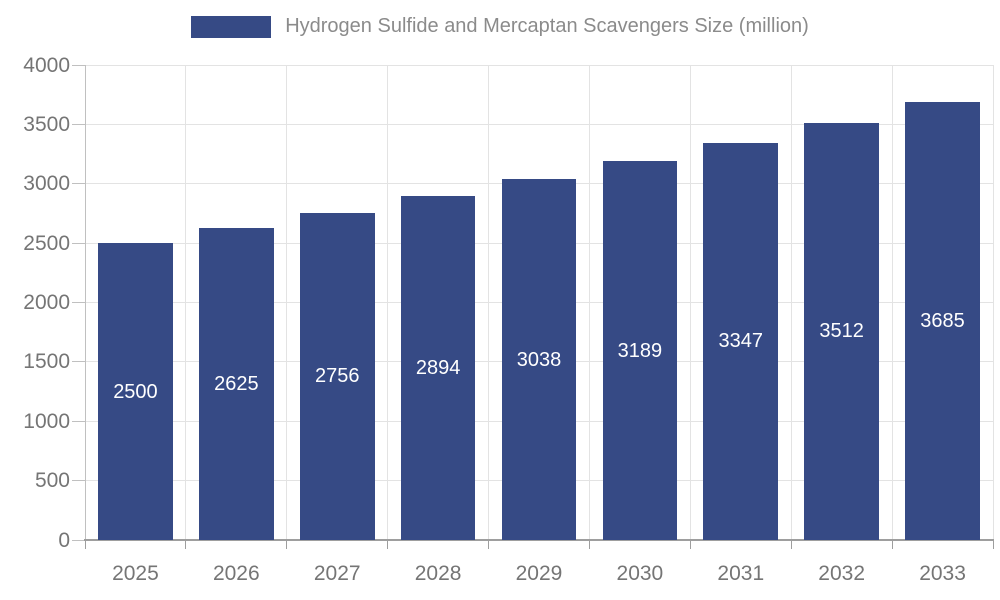 This screenshot has height=600, width=1000. I want to click on x-axis-tick-label: 2031, so click(741, 573).